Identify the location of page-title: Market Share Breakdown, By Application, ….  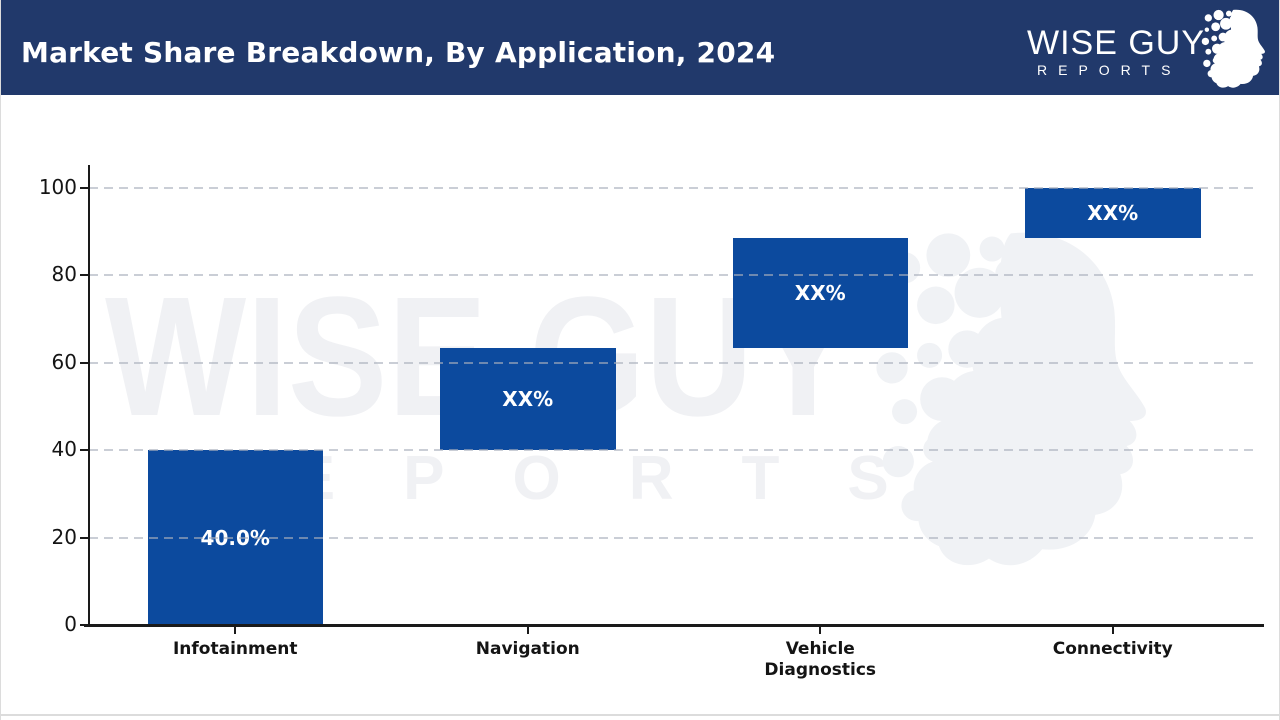
(398, 52).